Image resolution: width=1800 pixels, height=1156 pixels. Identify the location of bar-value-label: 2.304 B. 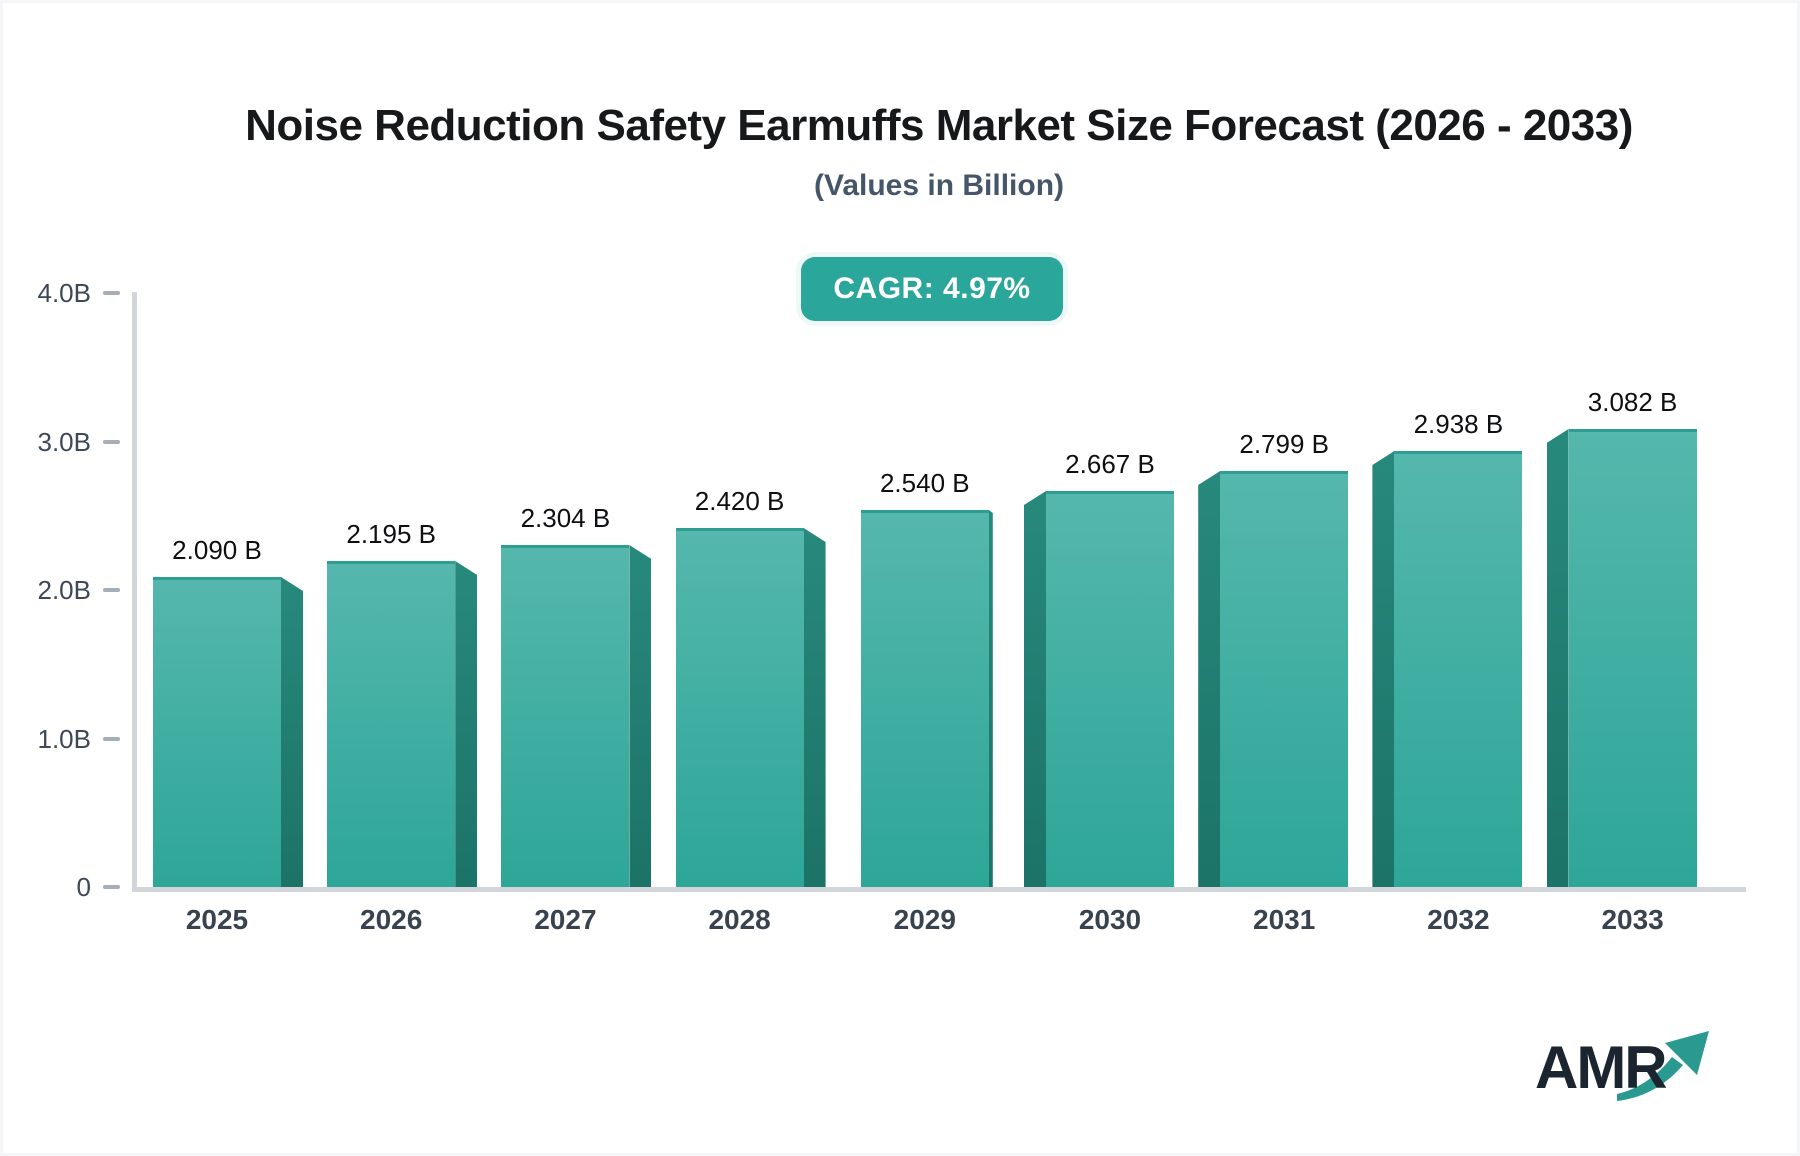
(565, 518).